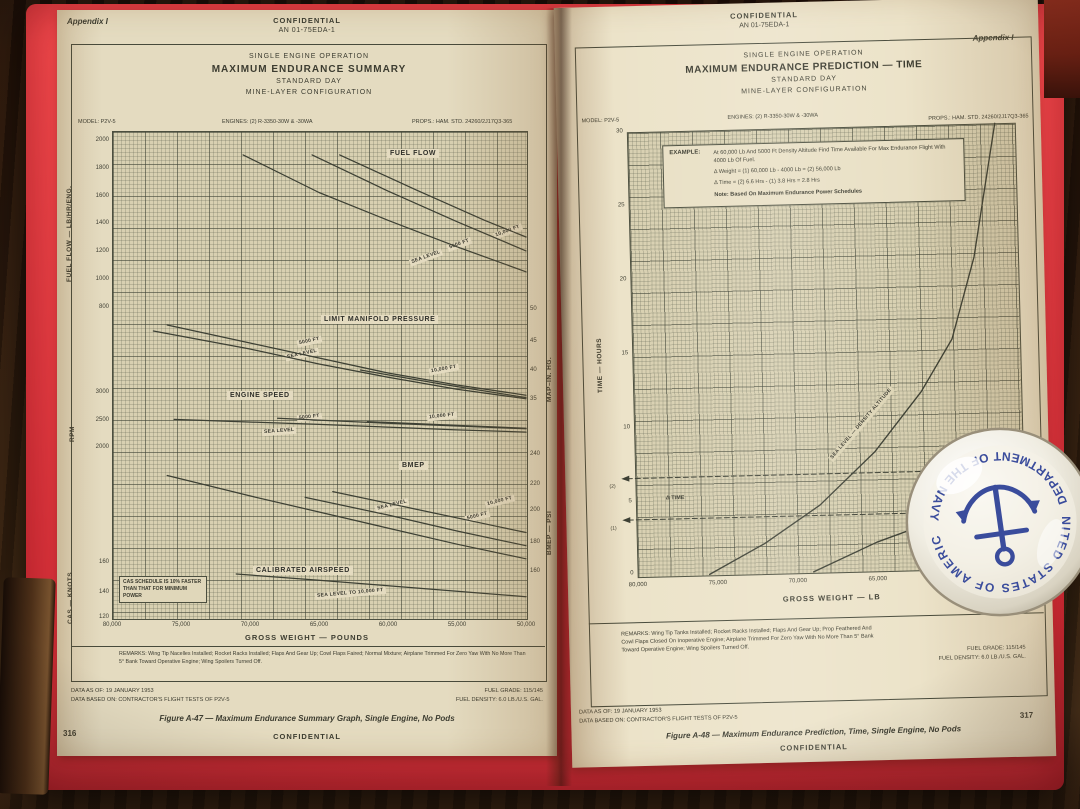 The width and height of the screenshot is (1080, 809). I want to click on left-data-as-of: DATA AS OF: 19 JANUARY 1953, so click(112, 691).